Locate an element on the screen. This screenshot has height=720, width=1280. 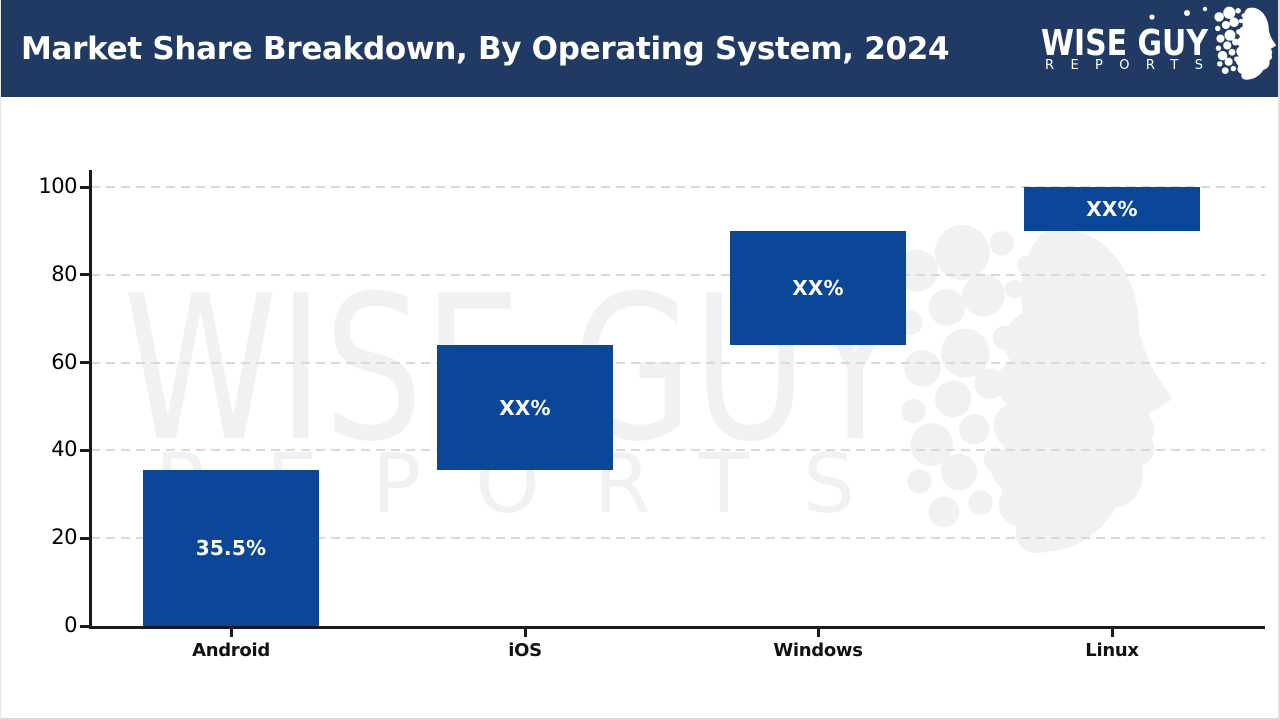
x-tick-android is located at coordinates (231, 633).